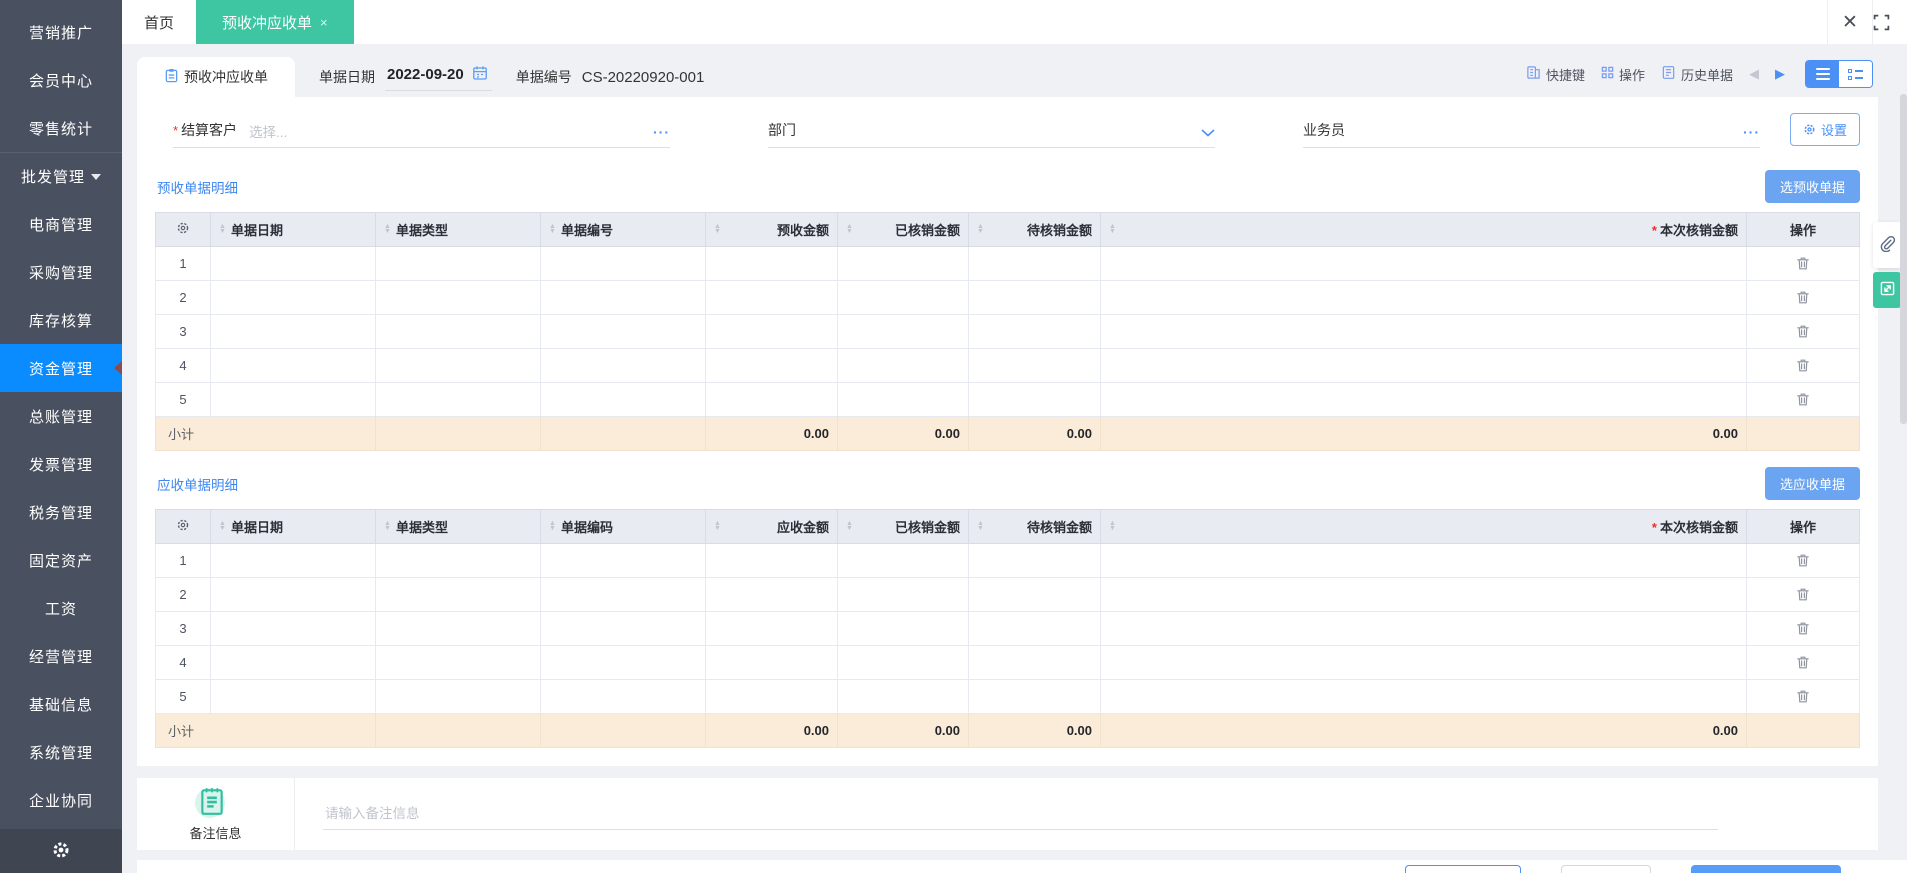  What do you see at coordinates (61, 80) in the screenshot?
I see `sidebar-item-会员中心: 会员中心` at bounding box center [61, 80].